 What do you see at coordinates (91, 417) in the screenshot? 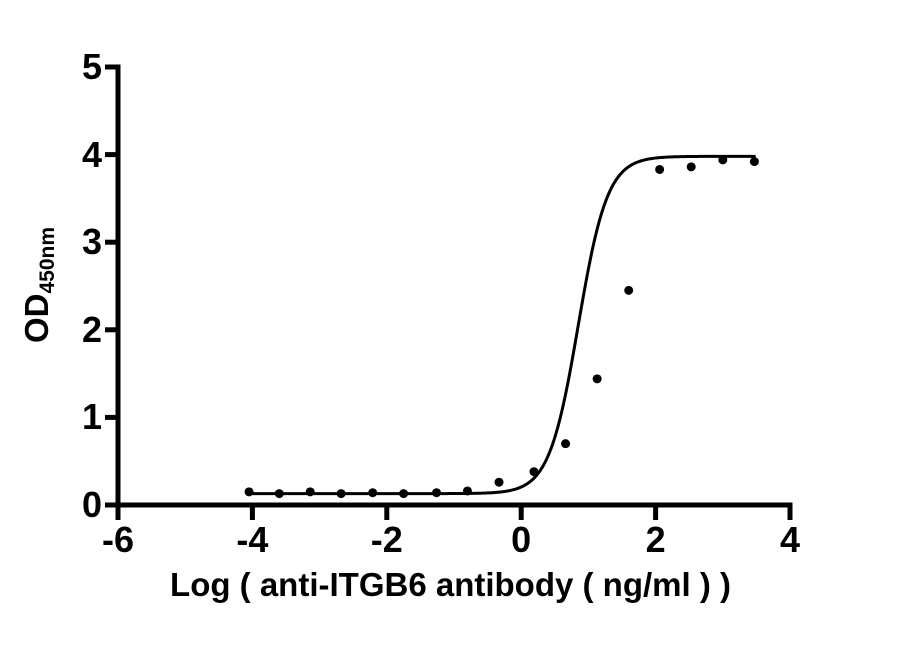
I see `y-tick-label: 1` at bounding box center [91, 417].